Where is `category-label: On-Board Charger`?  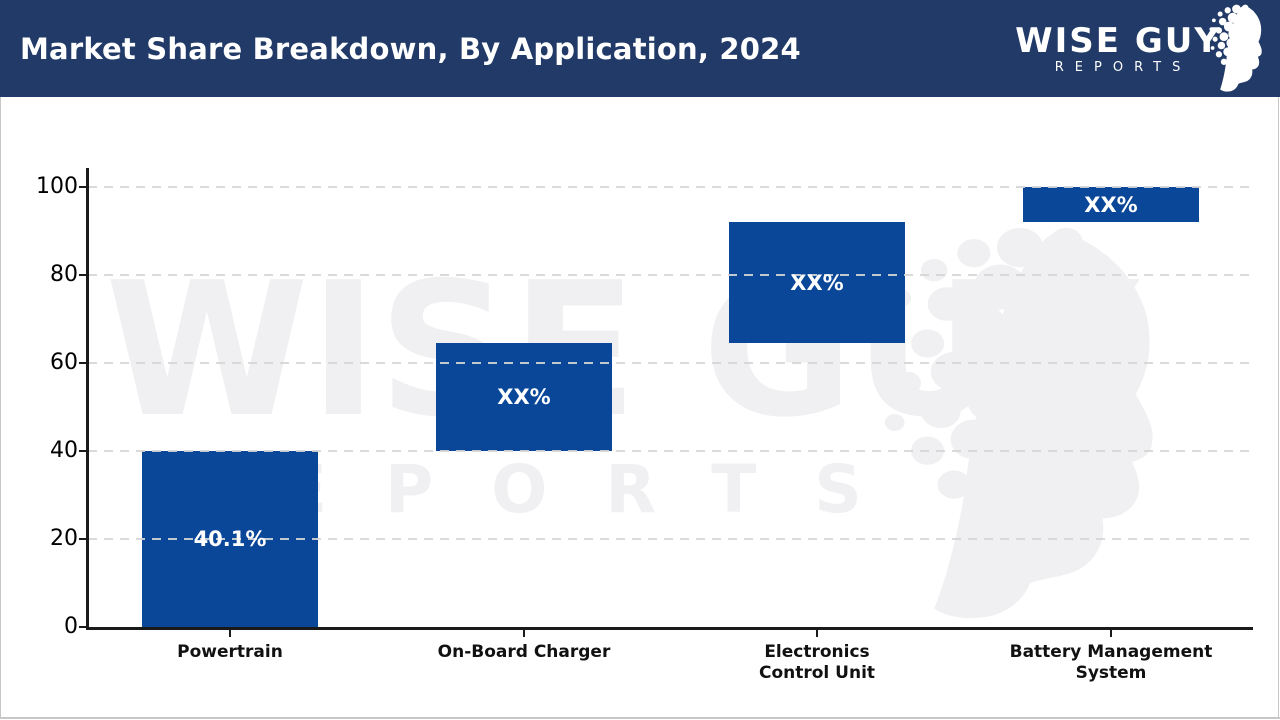 category-label: On-Board Charger is located at coordinates (524, 652).